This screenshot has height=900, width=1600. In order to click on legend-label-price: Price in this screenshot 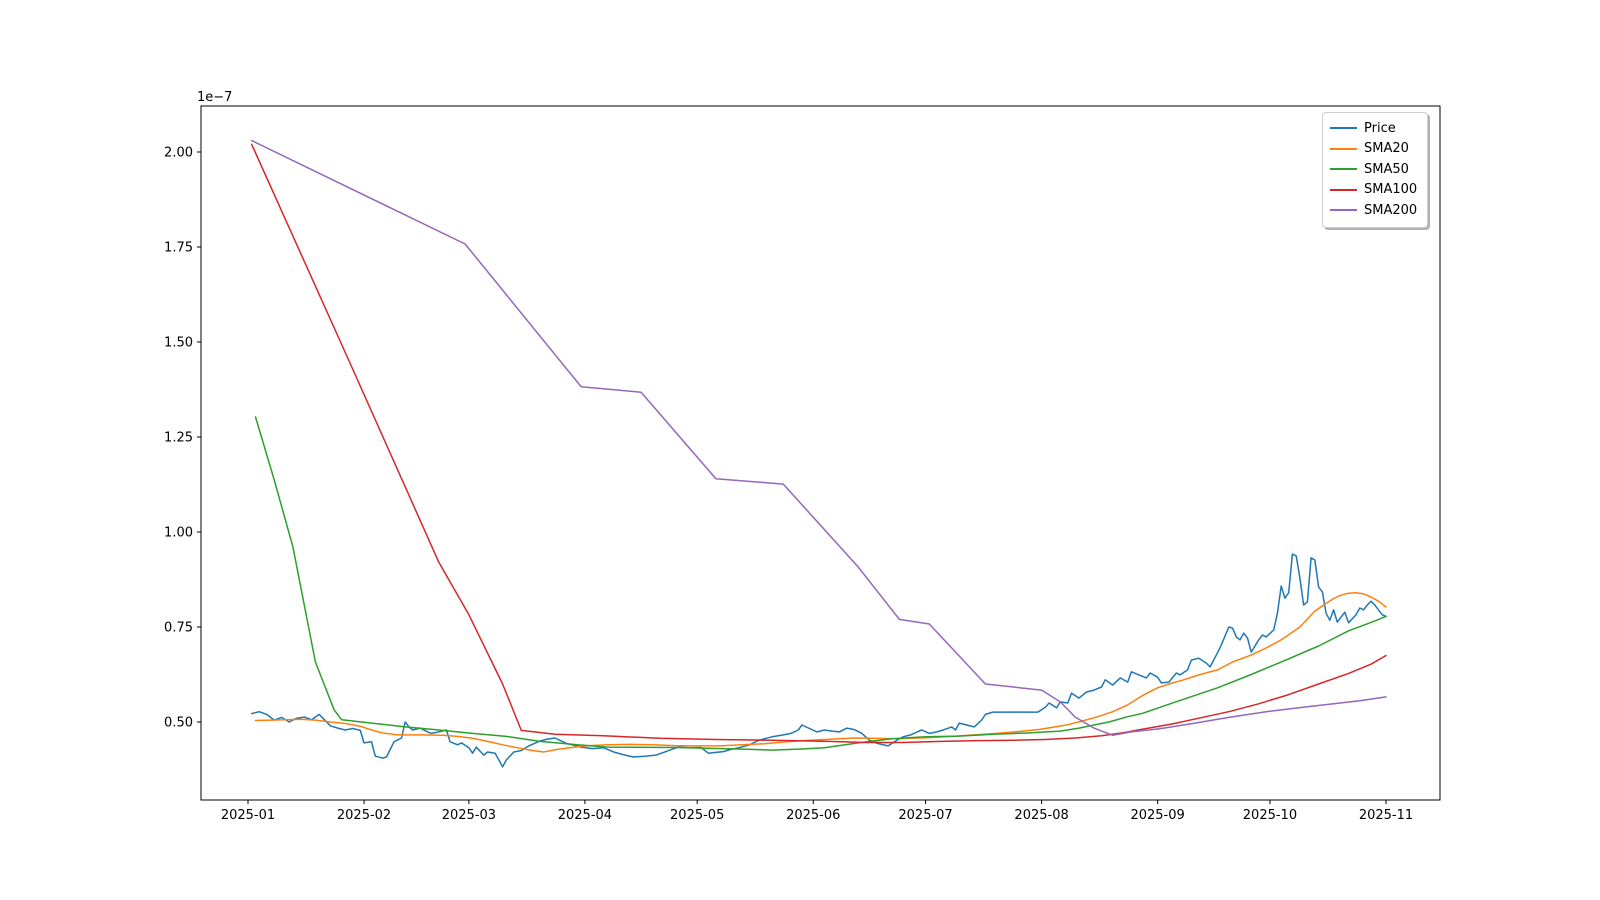, I will do `click(1380, 128)`.